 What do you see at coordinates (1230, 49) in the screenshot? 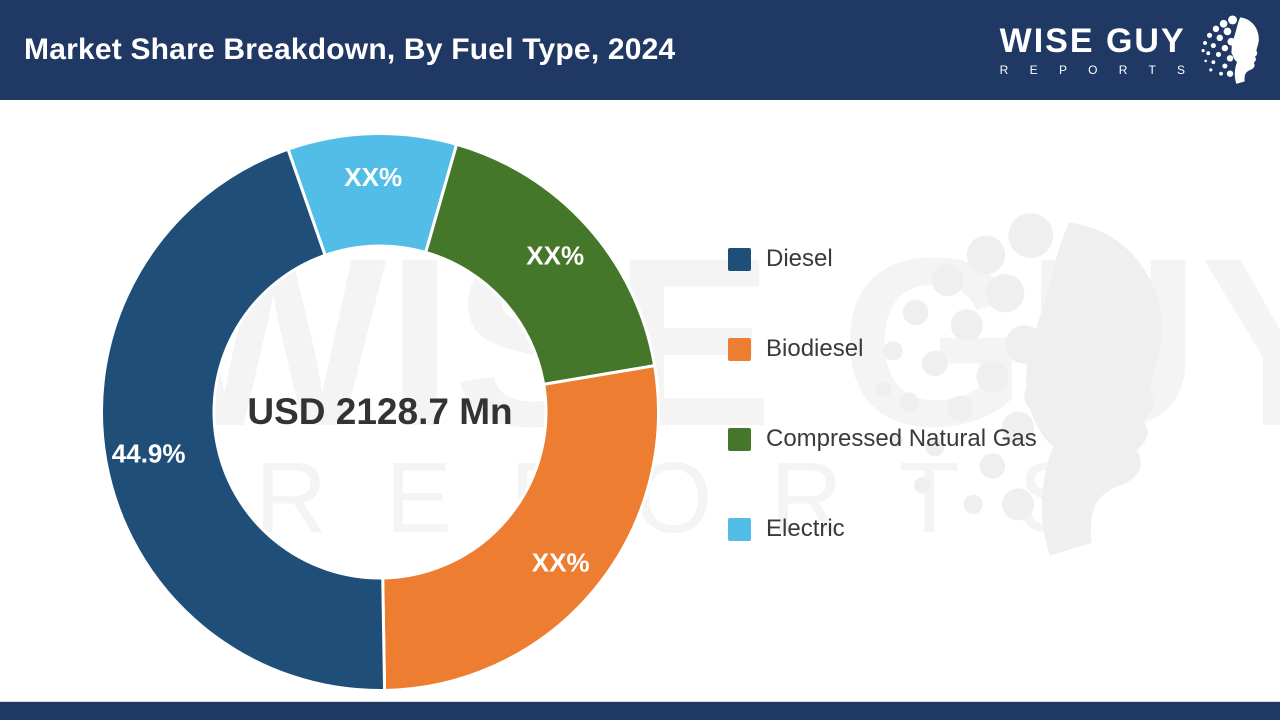
I see `logo-face-icon` at bounding box center [1230, 49].